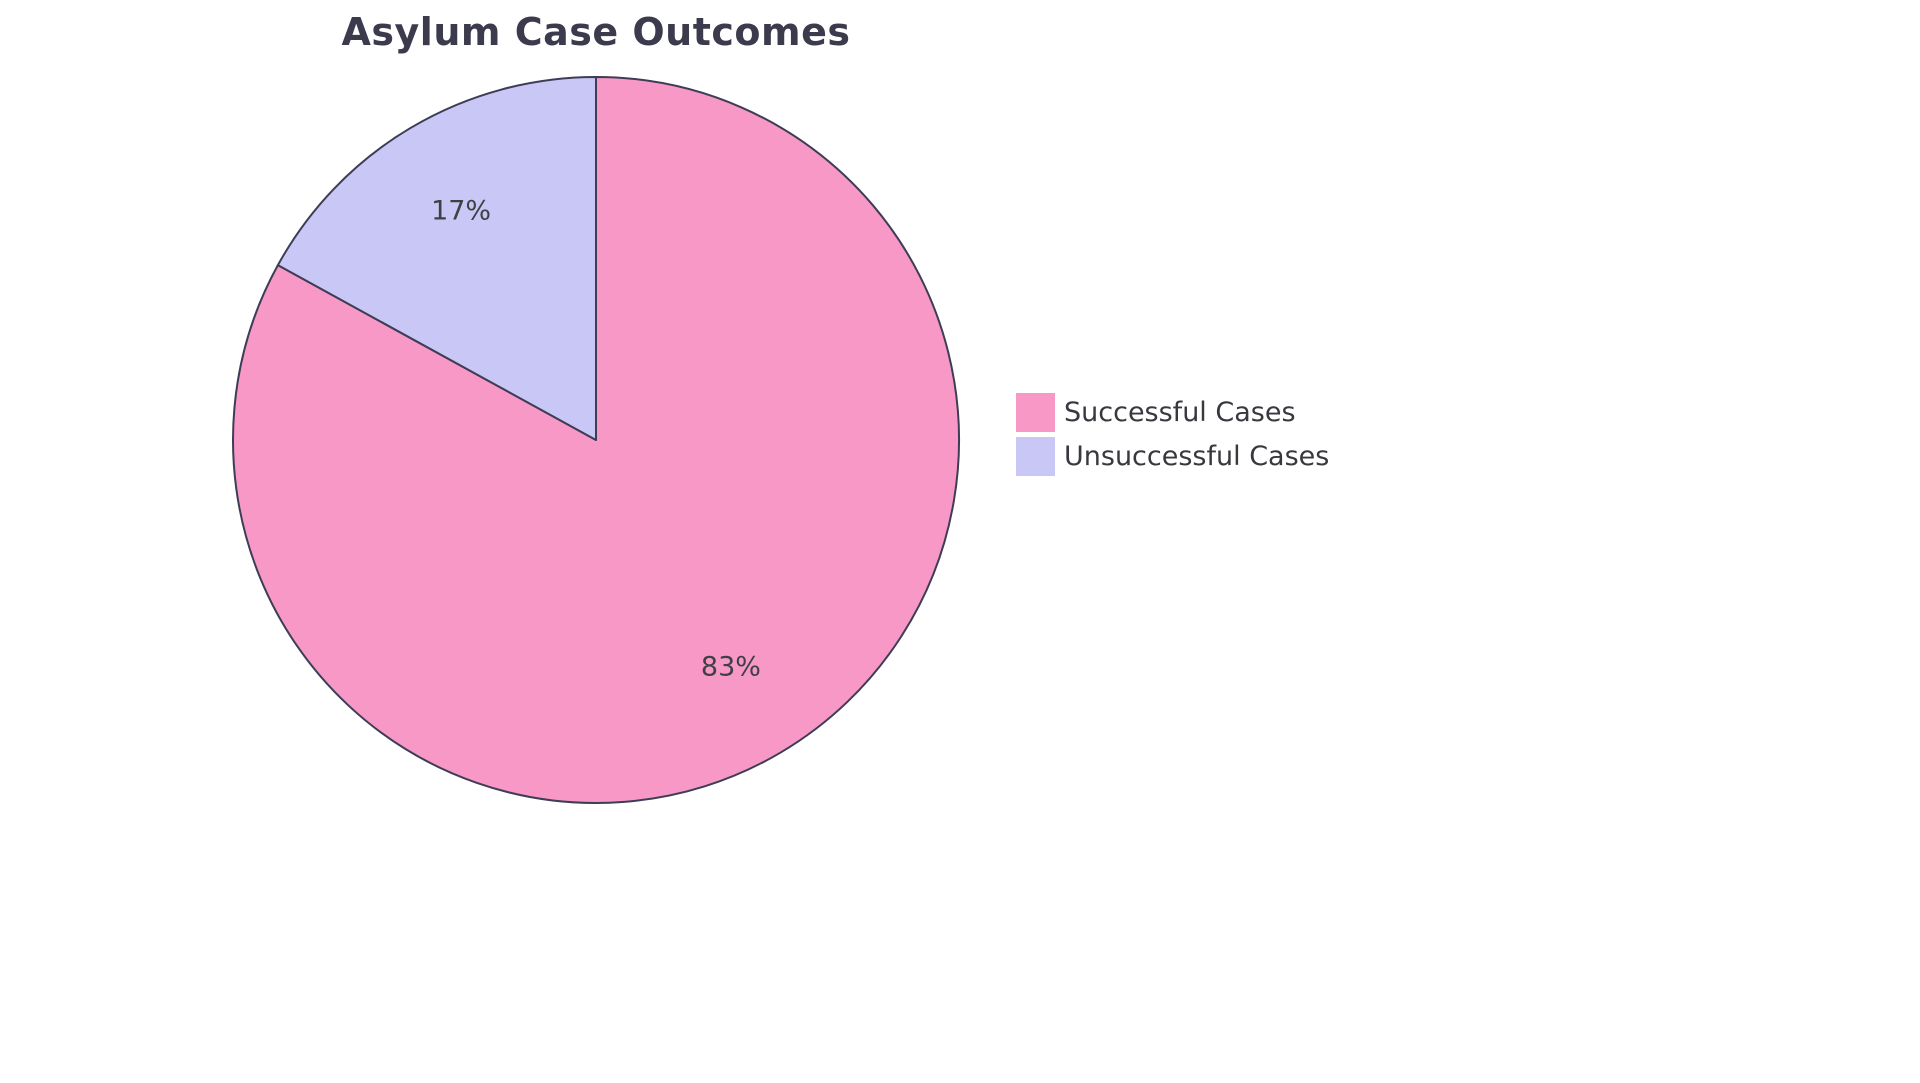 The width and height of the screenshot is (1920, 1083). Describe the element at coordinates (1035, 412) in the screenshot. I see `legend-swatch-successful-cases` at that location.